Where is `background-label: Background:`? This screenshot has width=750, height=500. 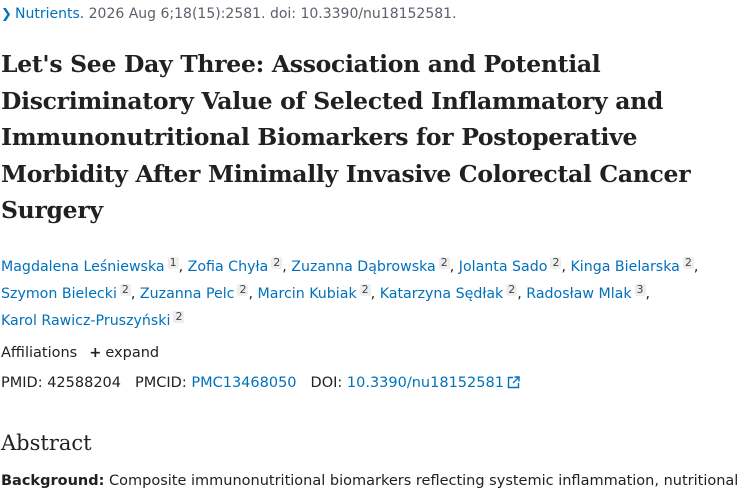
background-label: Background: is located at coordinates (53, 481).